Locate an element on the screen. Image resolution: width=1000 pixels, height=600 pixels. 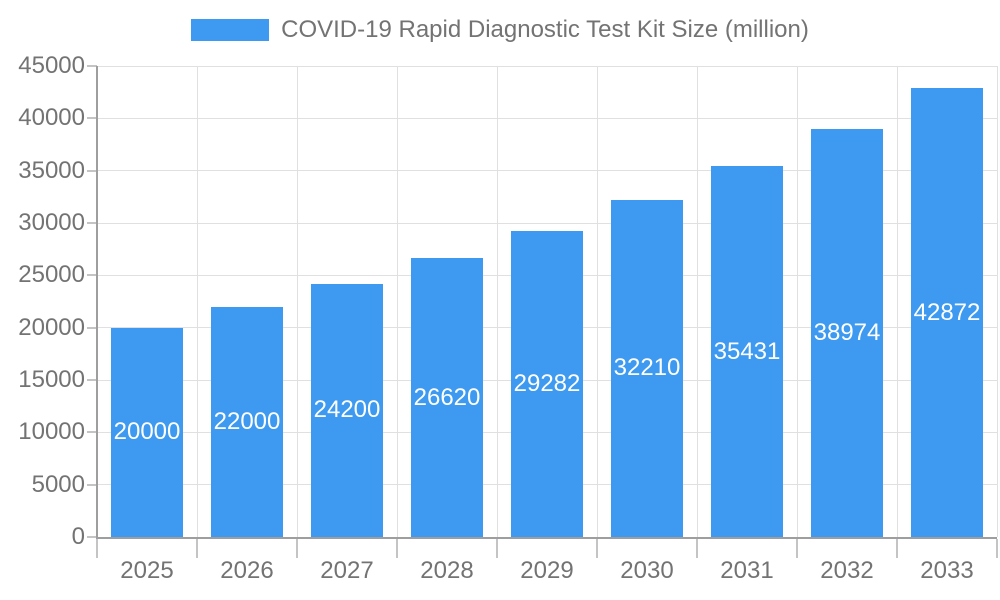
x-axis-tick-label: 2033 is located at coordinates (947, 570).